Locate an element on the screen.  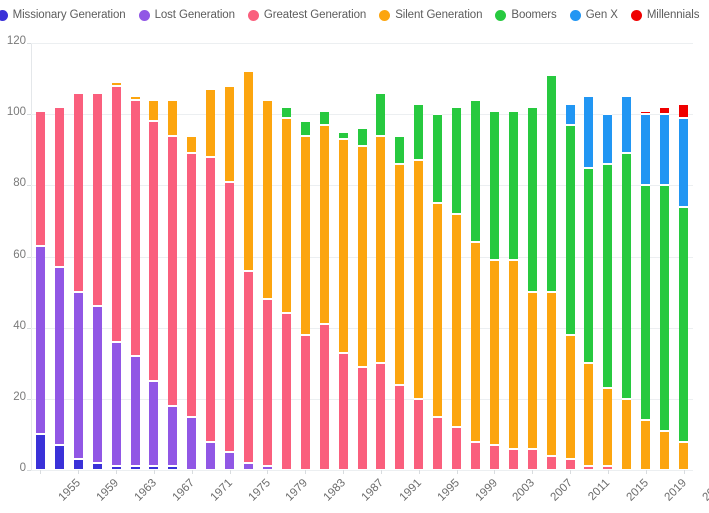
bar-2003 is located at coordinates (494, 256).